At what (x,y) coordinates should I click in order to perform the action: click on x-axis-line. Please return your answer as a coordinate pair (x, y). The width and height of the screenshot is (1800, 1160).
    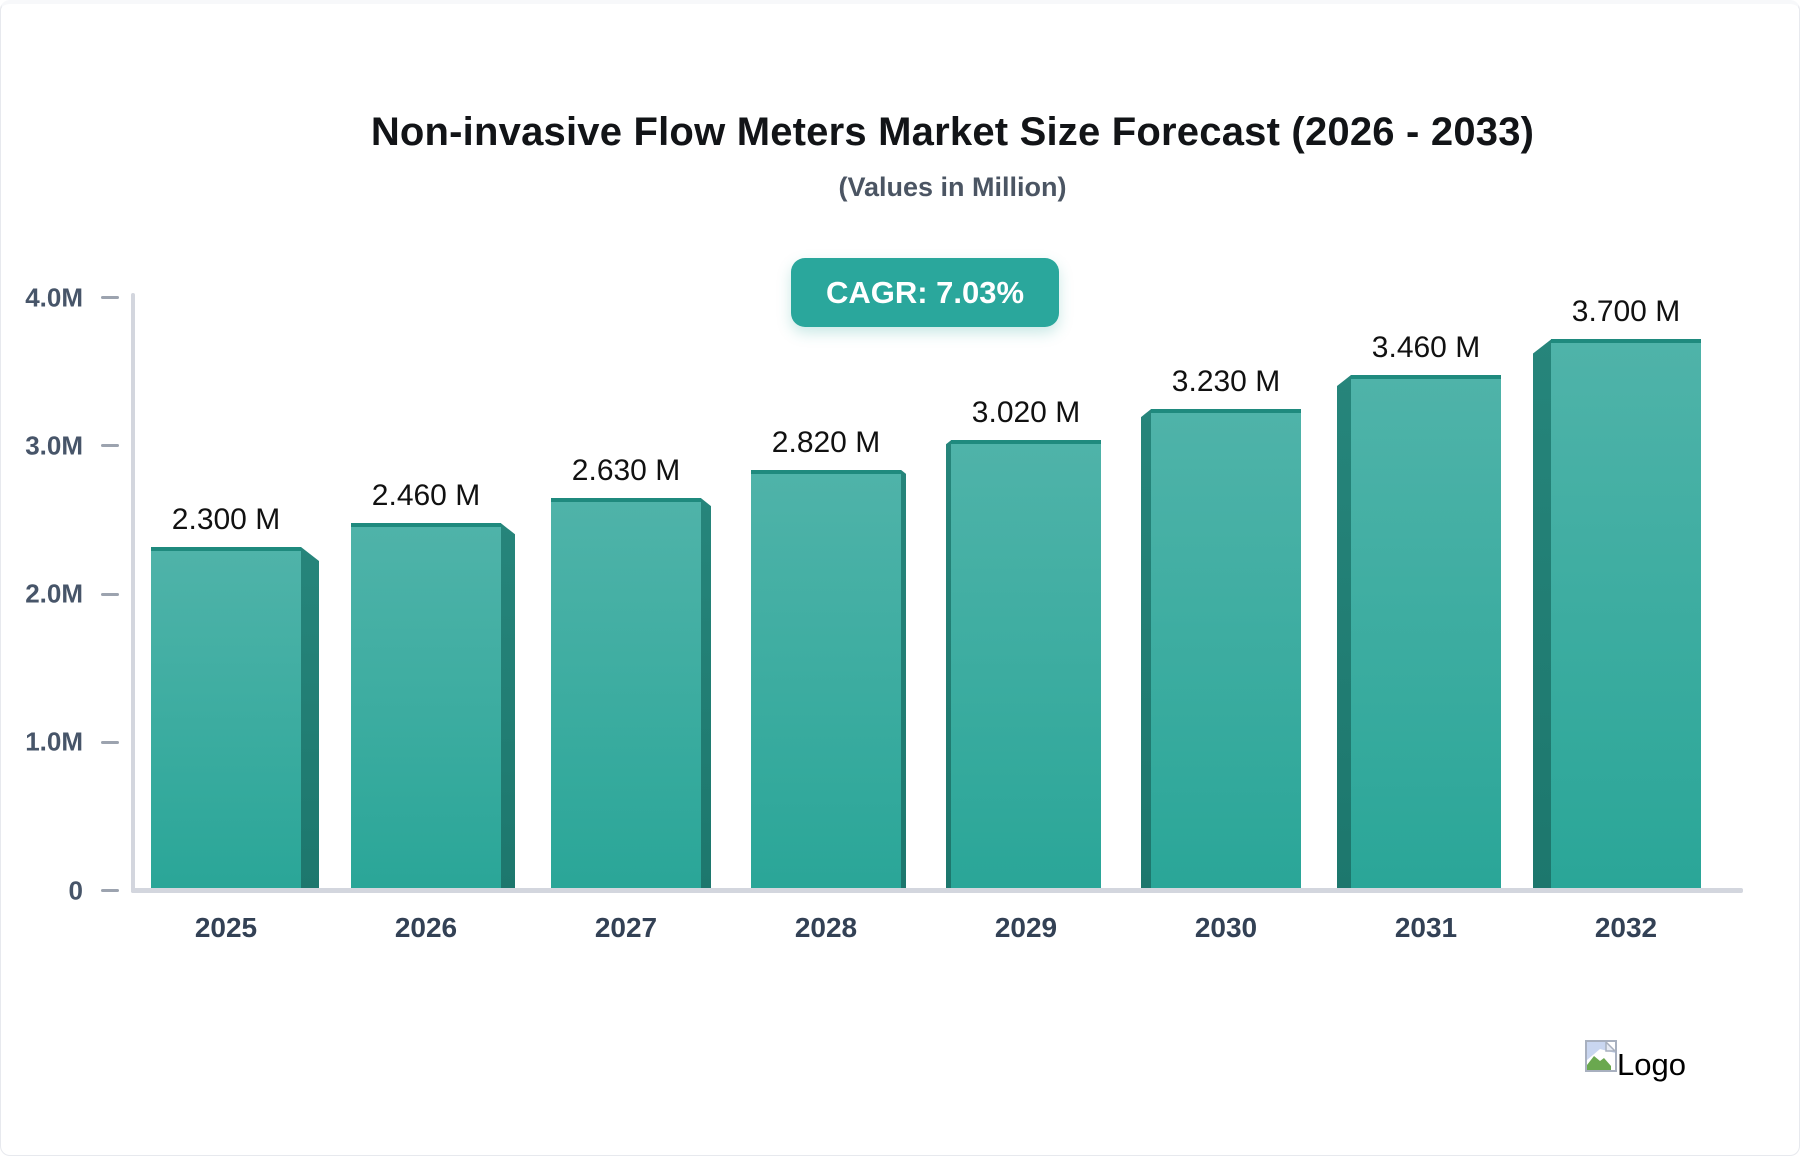
    Looking at the image, I should click on (937, 890).